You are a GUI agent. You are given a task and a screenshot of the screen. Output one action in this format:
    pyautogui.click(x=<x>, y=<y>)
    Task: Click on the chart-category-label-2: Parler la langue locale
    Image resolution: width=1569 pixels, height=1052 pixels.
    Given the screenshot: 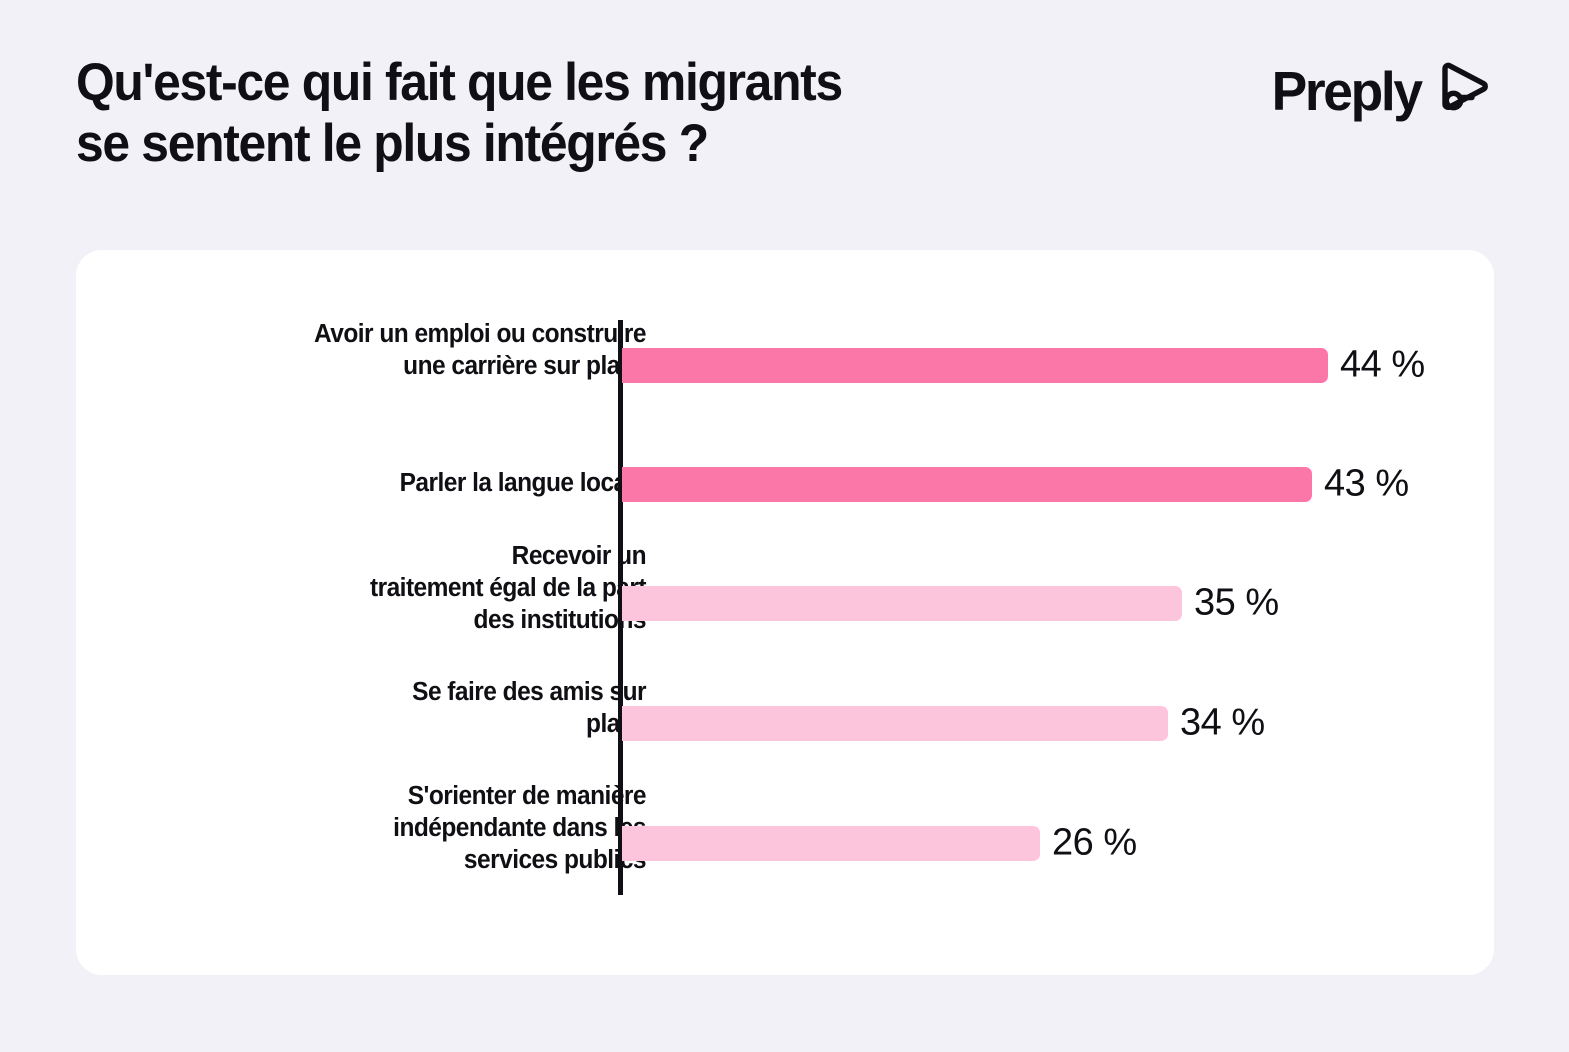 What is the action you would take?
    pyautogui.click(x=425, y=484)
    